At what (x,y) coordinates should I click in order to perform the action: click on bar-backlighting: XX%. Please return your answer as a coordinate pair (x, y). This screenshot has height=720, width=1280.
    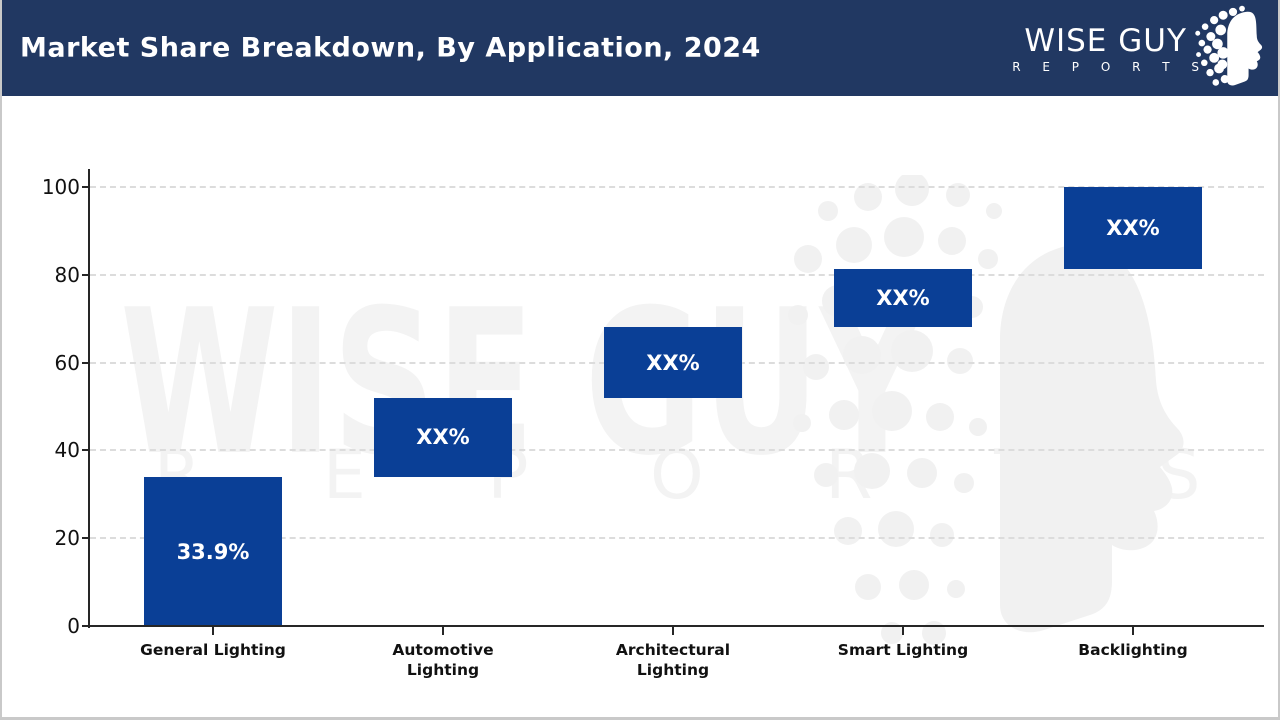
    Looking at the image, I should click on (1133, 228).